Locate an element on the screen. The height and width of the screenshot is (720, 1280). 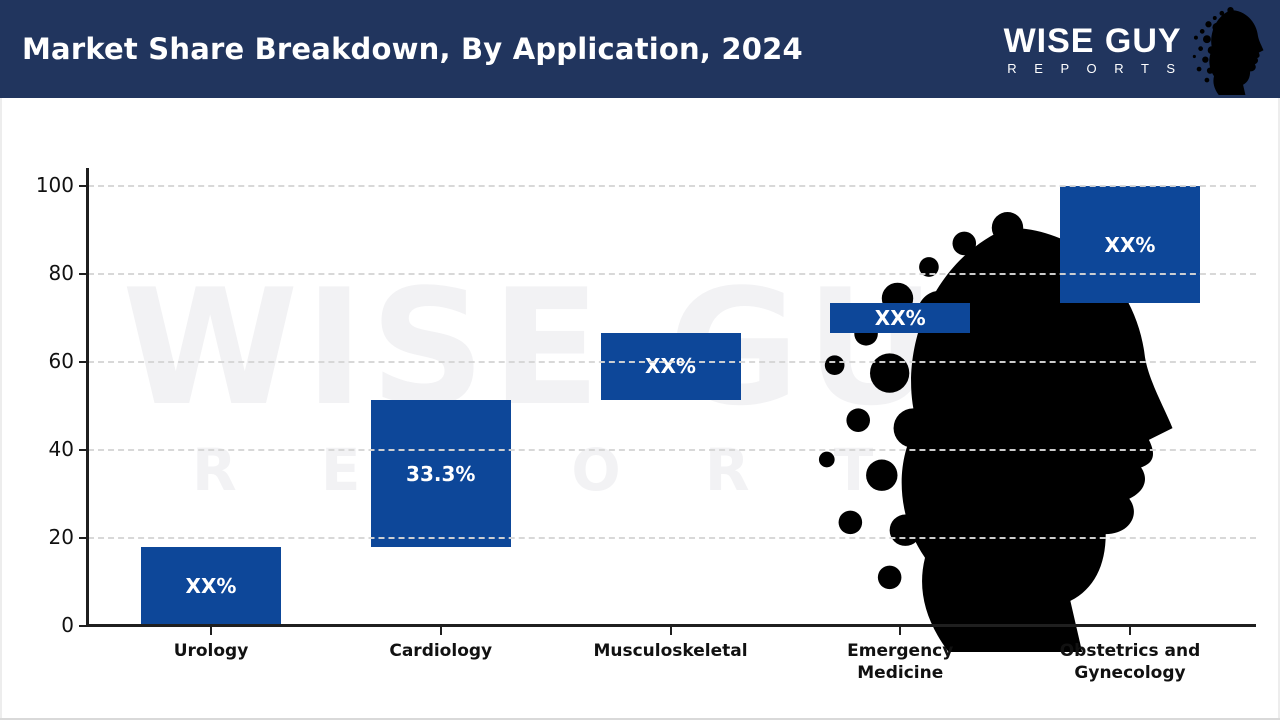
bar-value-label: 33.3% is located at coordinates (441, 473).